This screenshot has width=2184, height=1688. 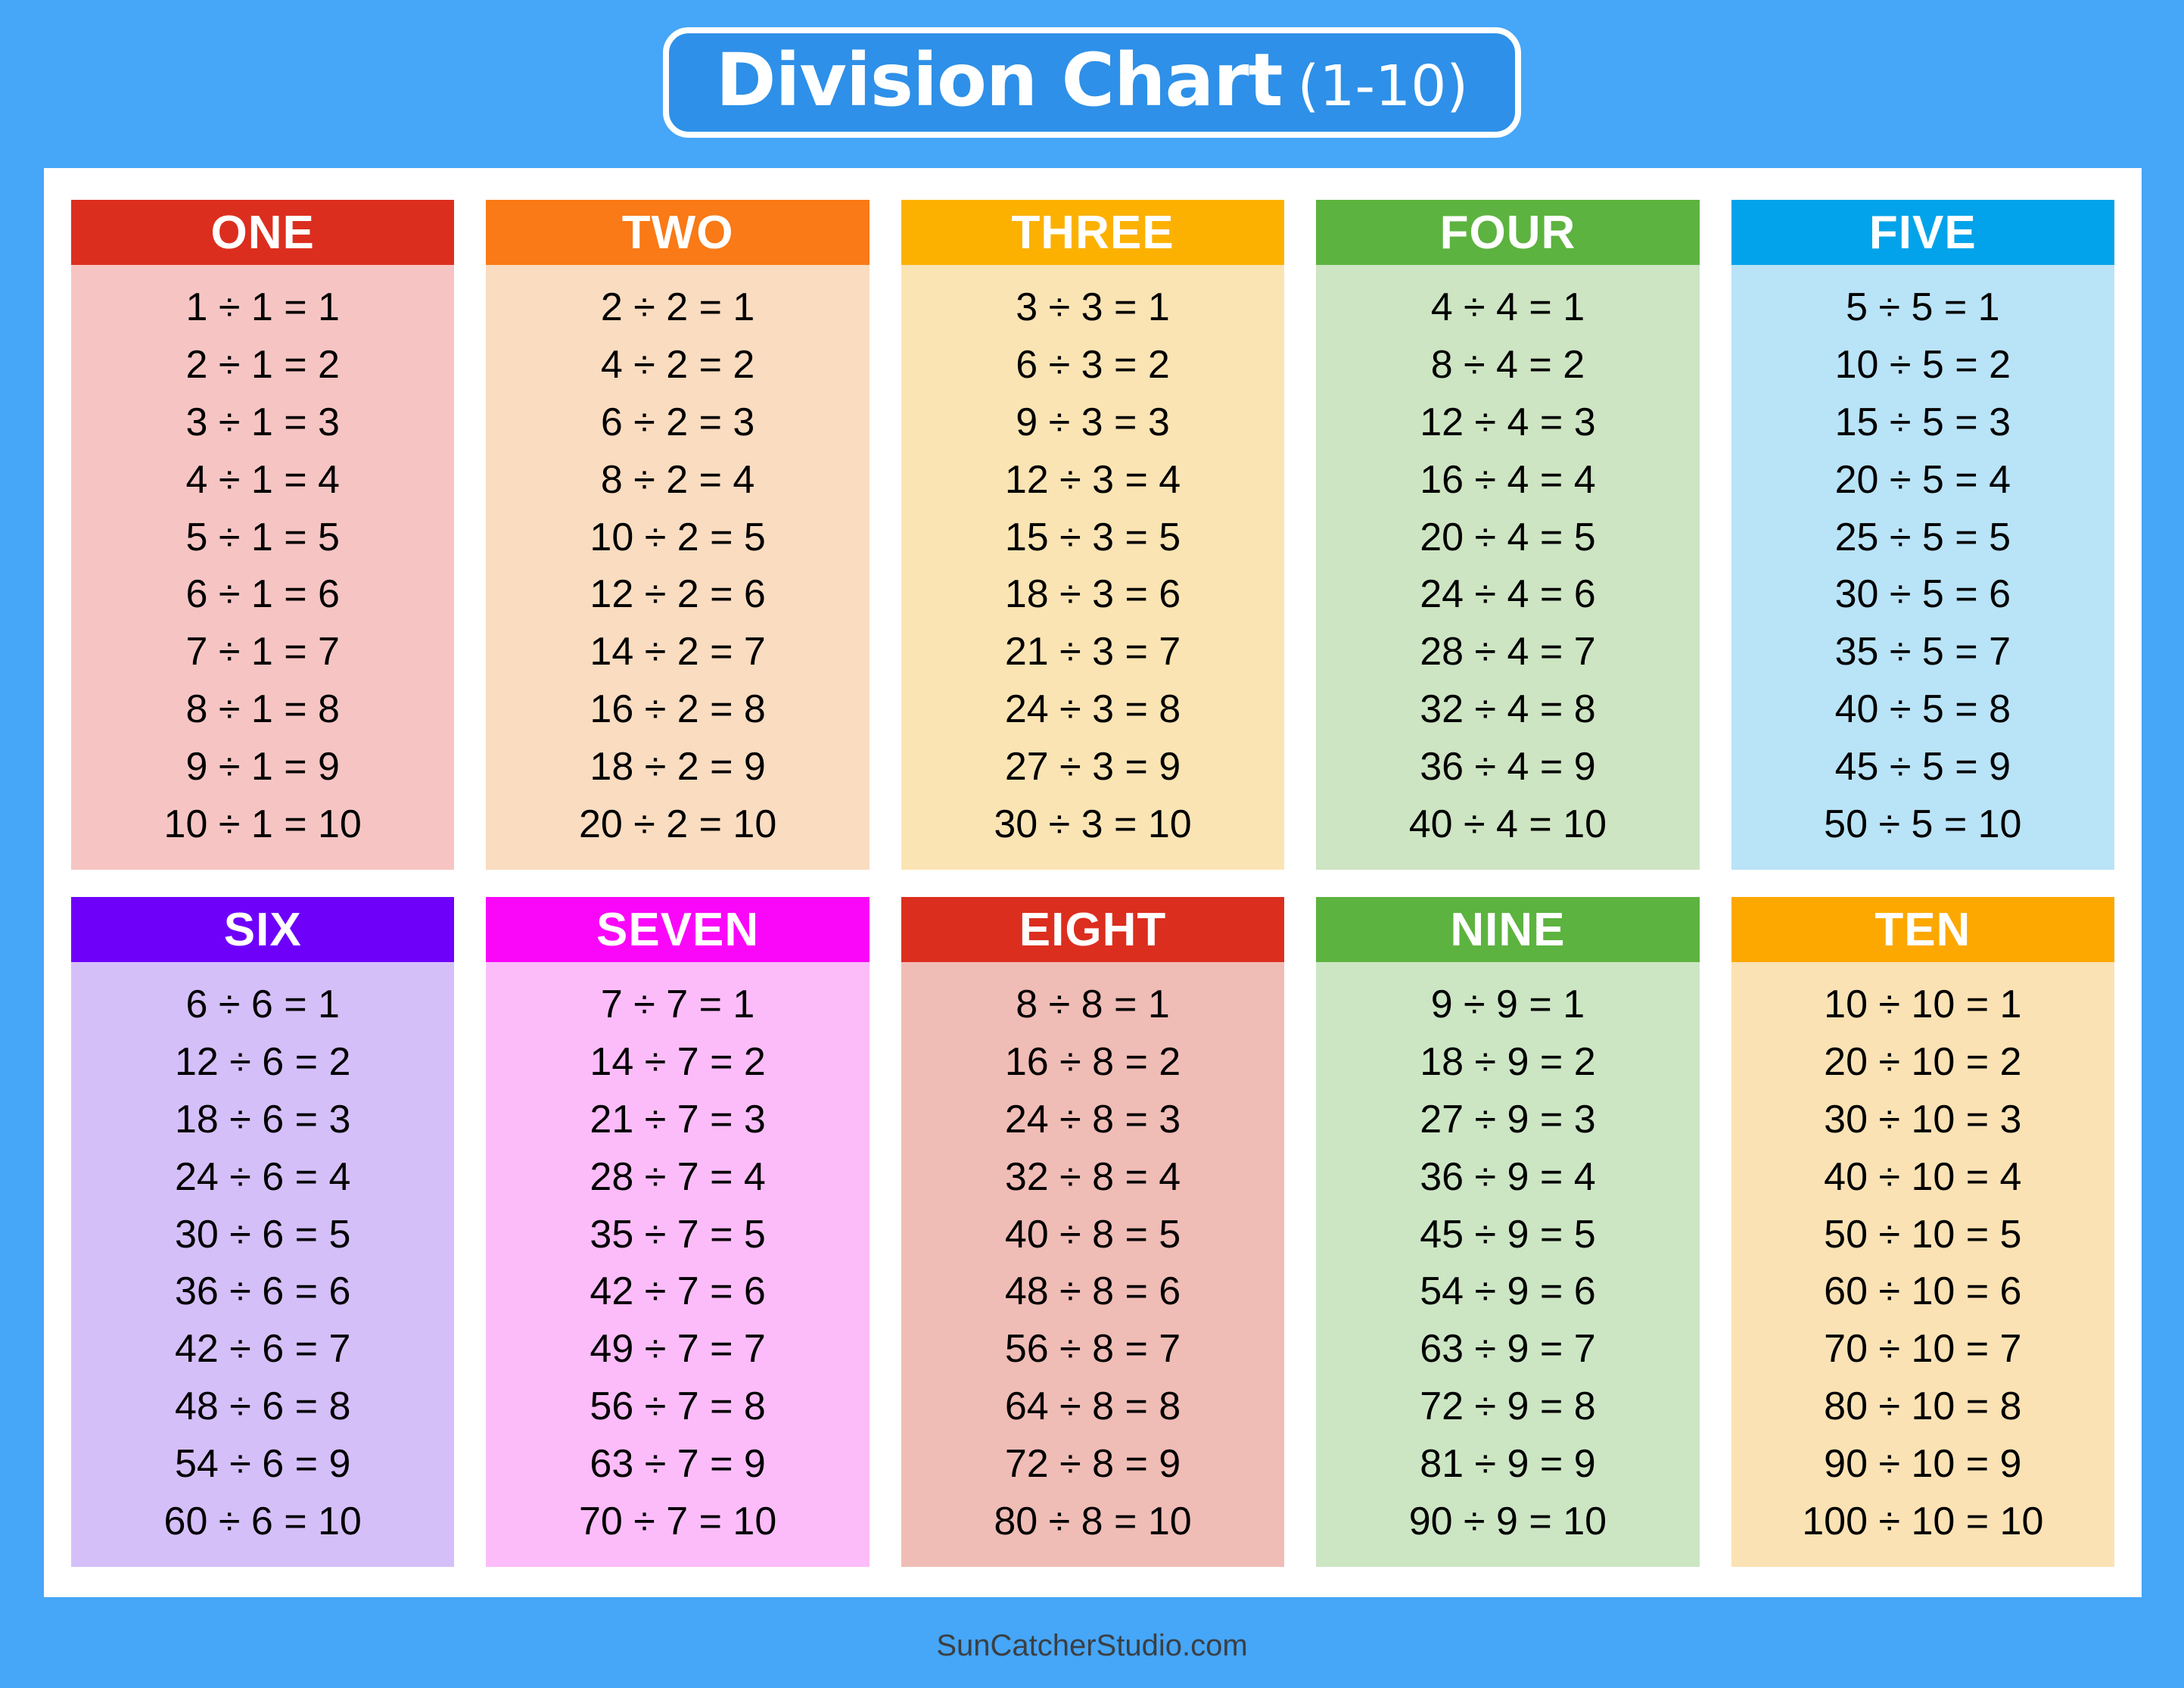 What do you see at coordinates (1093, 824) in the screenshot?
I see `division-fact: 30 ÷ 3 = 10` at bounding box center [1093, 824].